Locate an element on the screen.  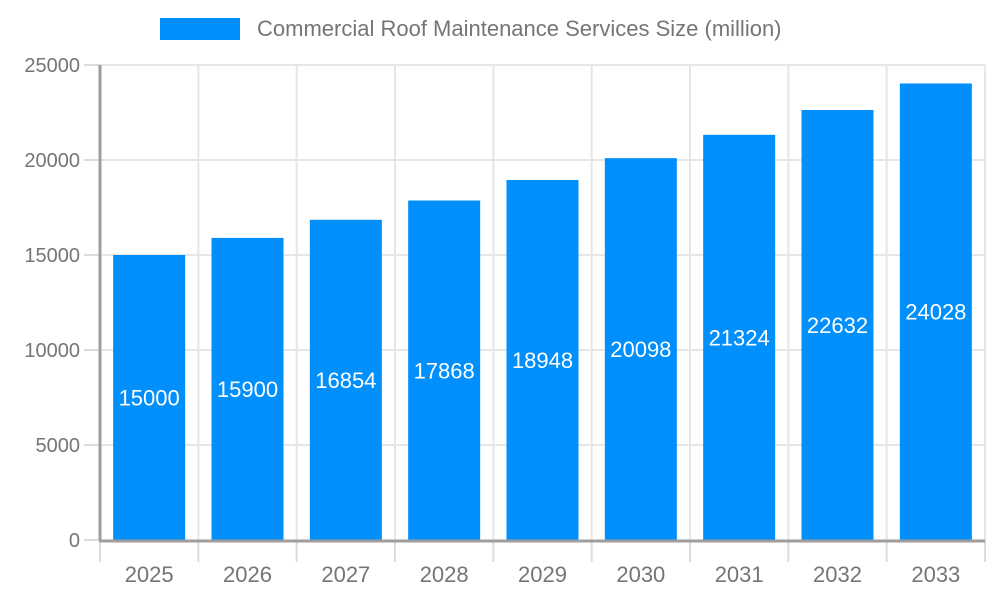
bar-value-label: 16854 is located at coordinates (345, 380).